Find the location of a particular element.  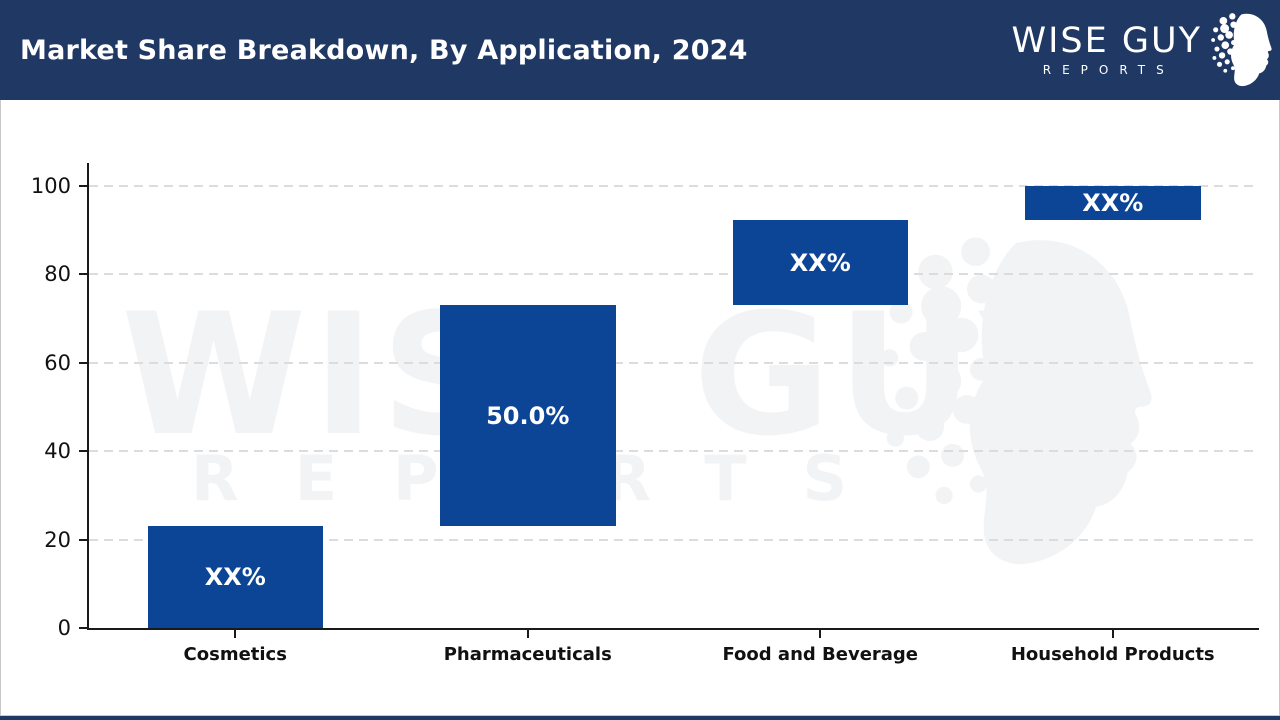

bar-value-label: 50.0% is located at coordinates (528, 415).